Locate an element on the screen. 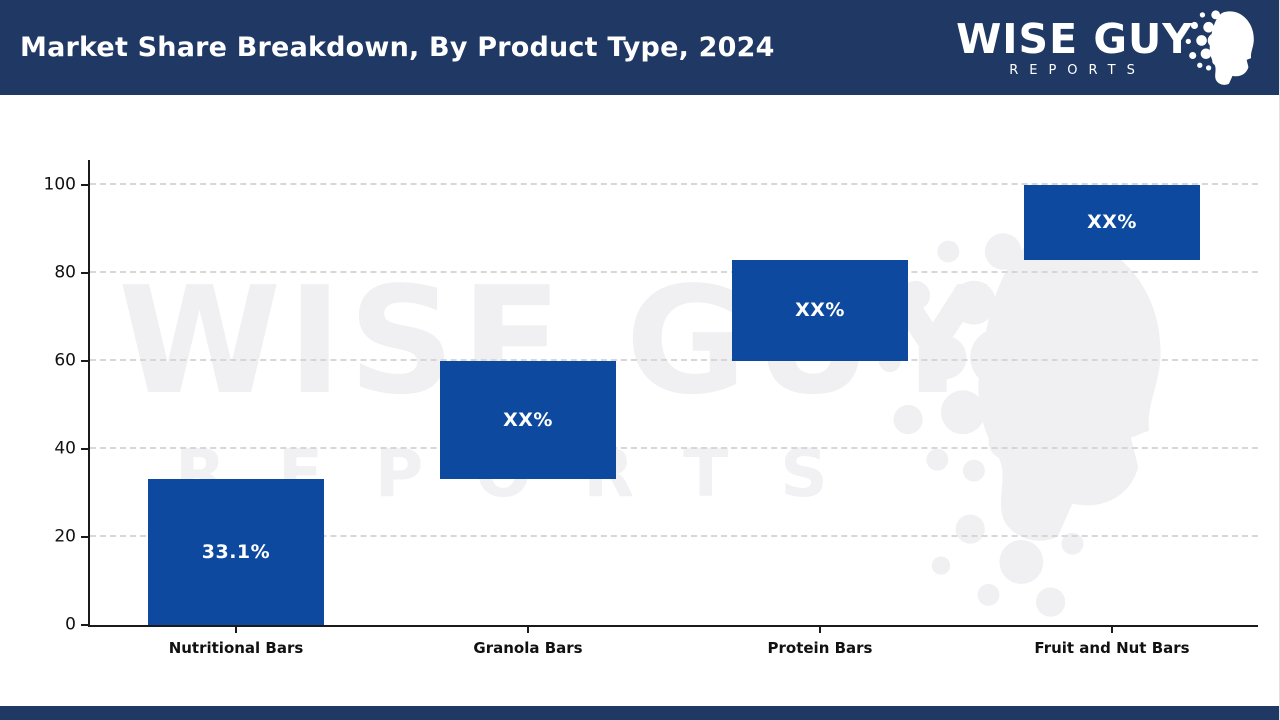  bar-fruit-and-nut-bars: XX% is located at coordinates (1112, 222).